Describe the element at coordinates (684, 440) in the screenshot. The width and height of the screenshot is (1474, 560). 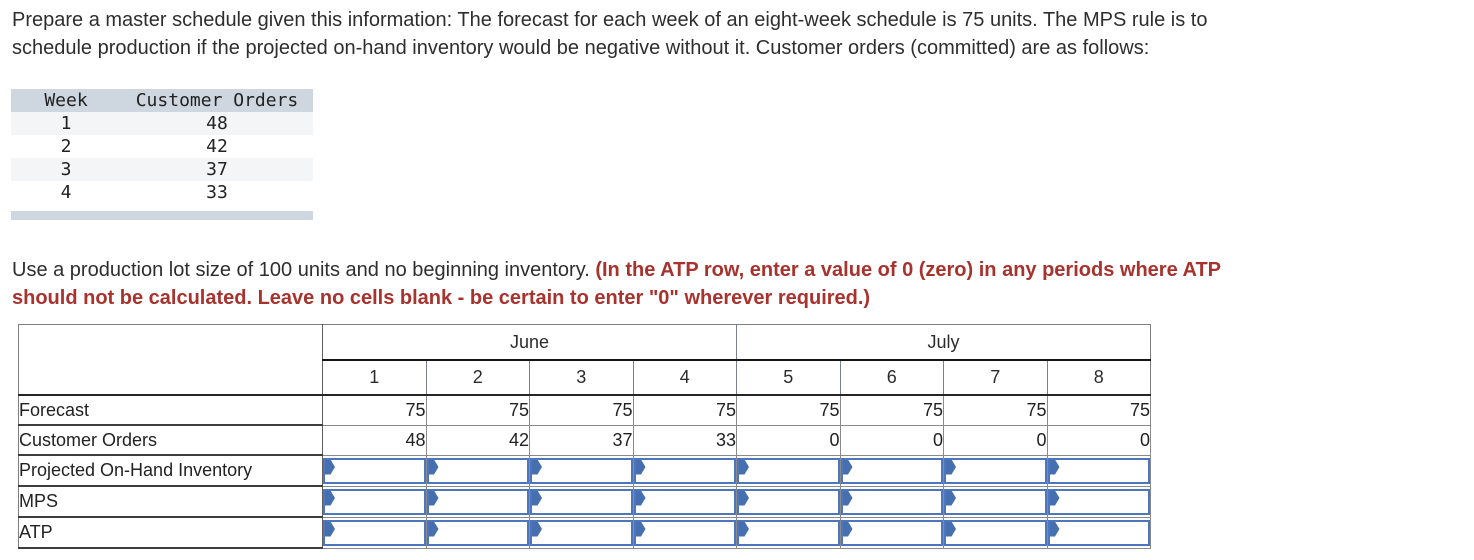
I see `schedule-value-cell: 33` at that location.